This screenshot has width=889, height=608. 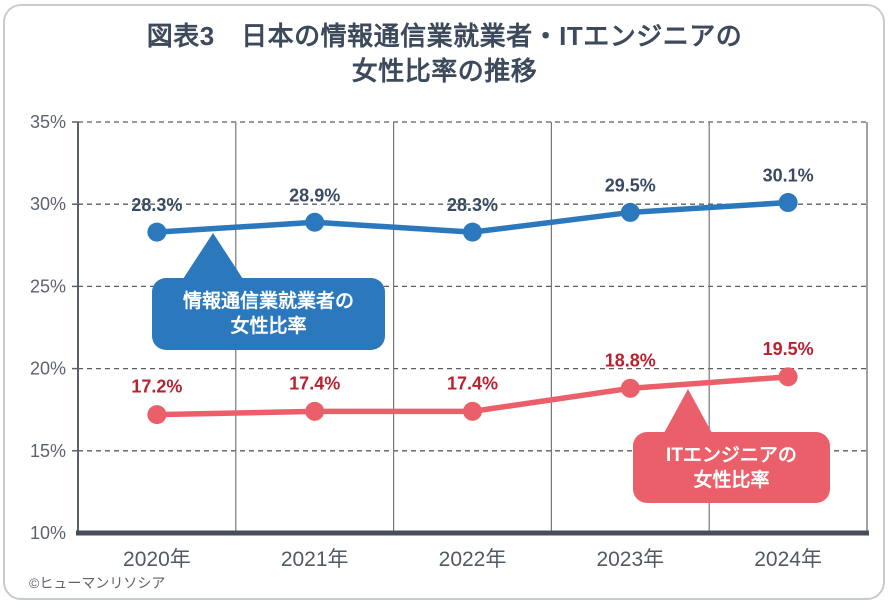 What do you see at coordinates (48, 533) in the screenshot?
I see `y-tick-label: 10%` at bounding box center [48, 533].